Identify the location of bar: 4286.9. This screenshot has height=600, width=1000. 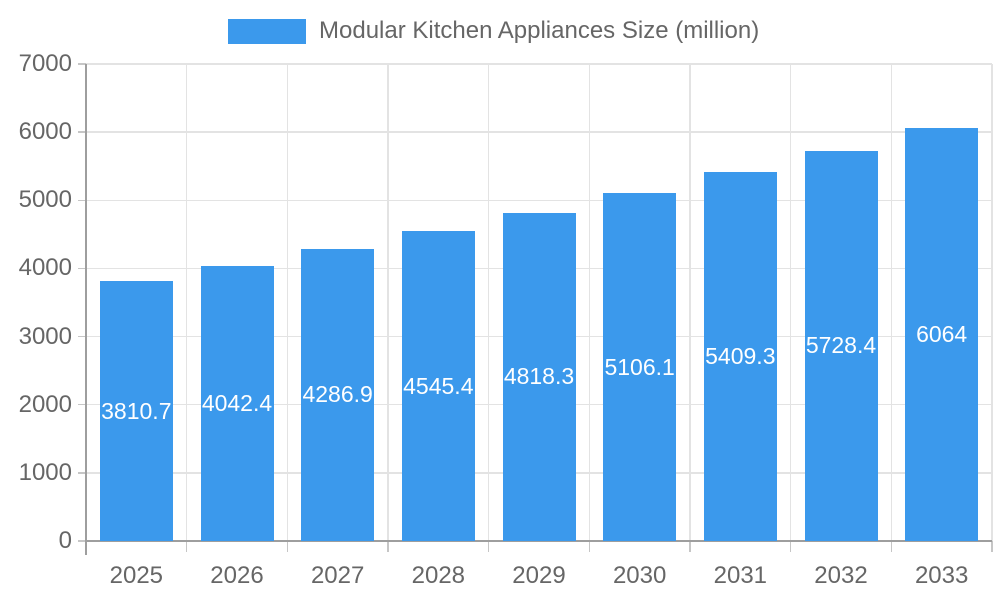
(338, 394).